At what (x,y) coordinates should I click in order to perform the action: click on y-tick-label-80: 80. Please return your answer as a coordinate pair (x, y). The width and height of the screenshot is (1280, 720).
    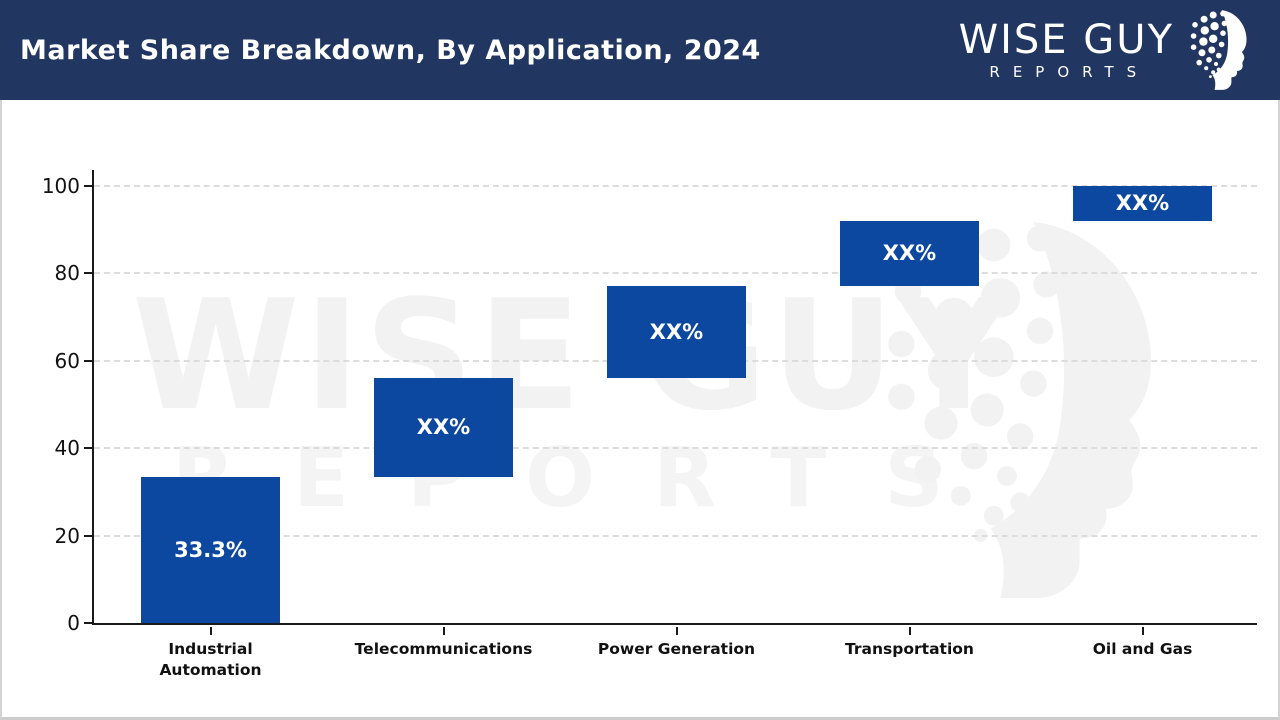
    Looking at the image, I should click on (67, 273).